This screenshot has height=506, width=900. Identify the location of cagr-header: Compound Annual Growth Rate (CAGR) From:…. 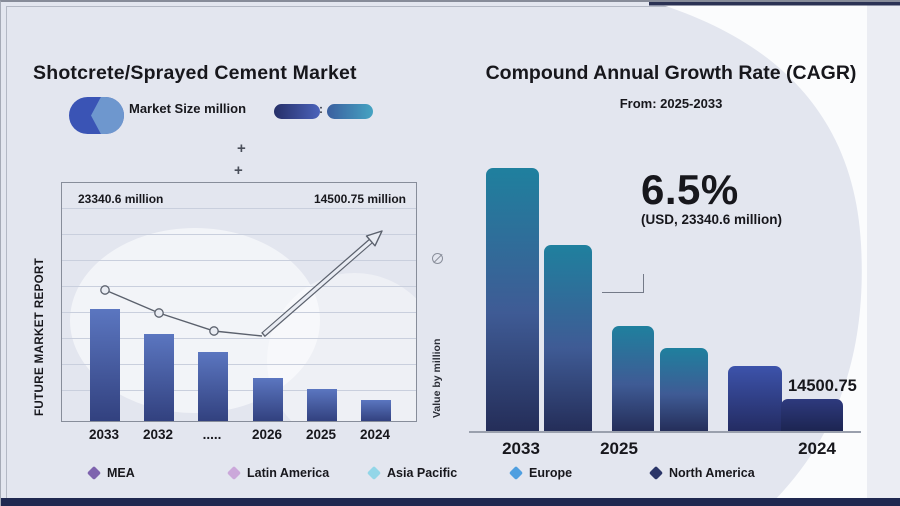
(671, 86).